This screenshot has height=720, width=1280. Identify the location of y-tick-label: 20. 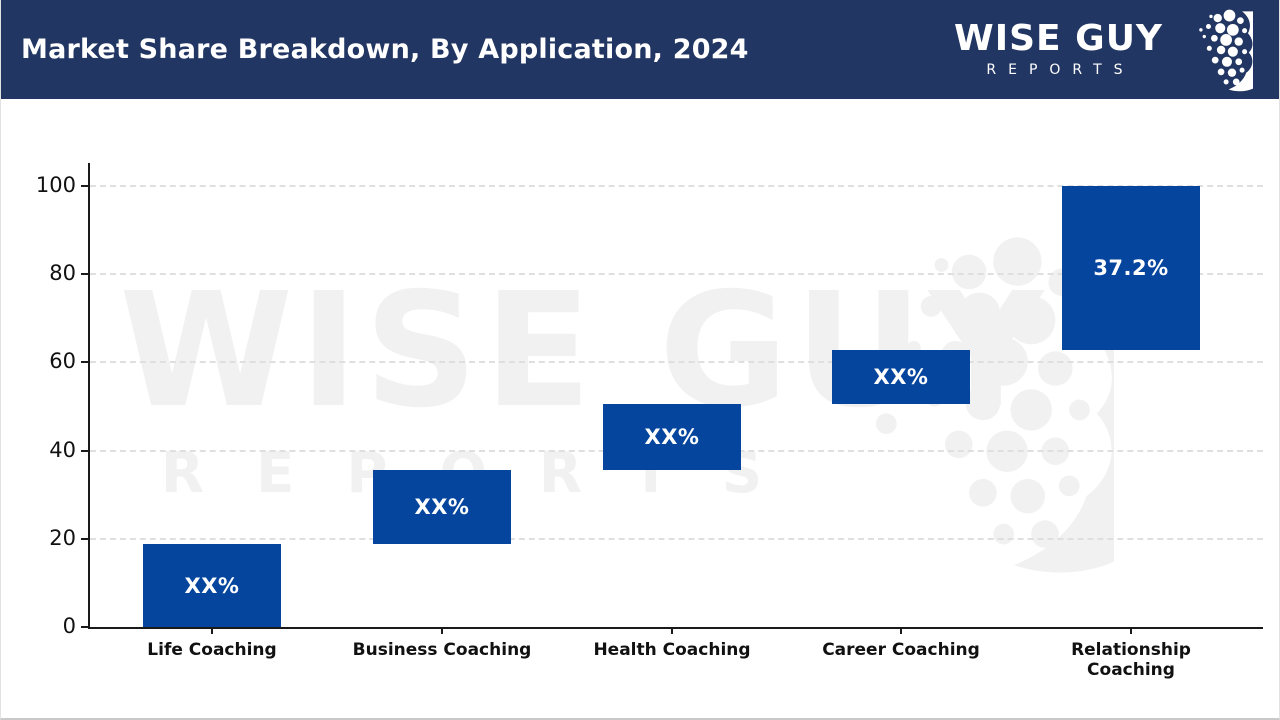
(62, 537).